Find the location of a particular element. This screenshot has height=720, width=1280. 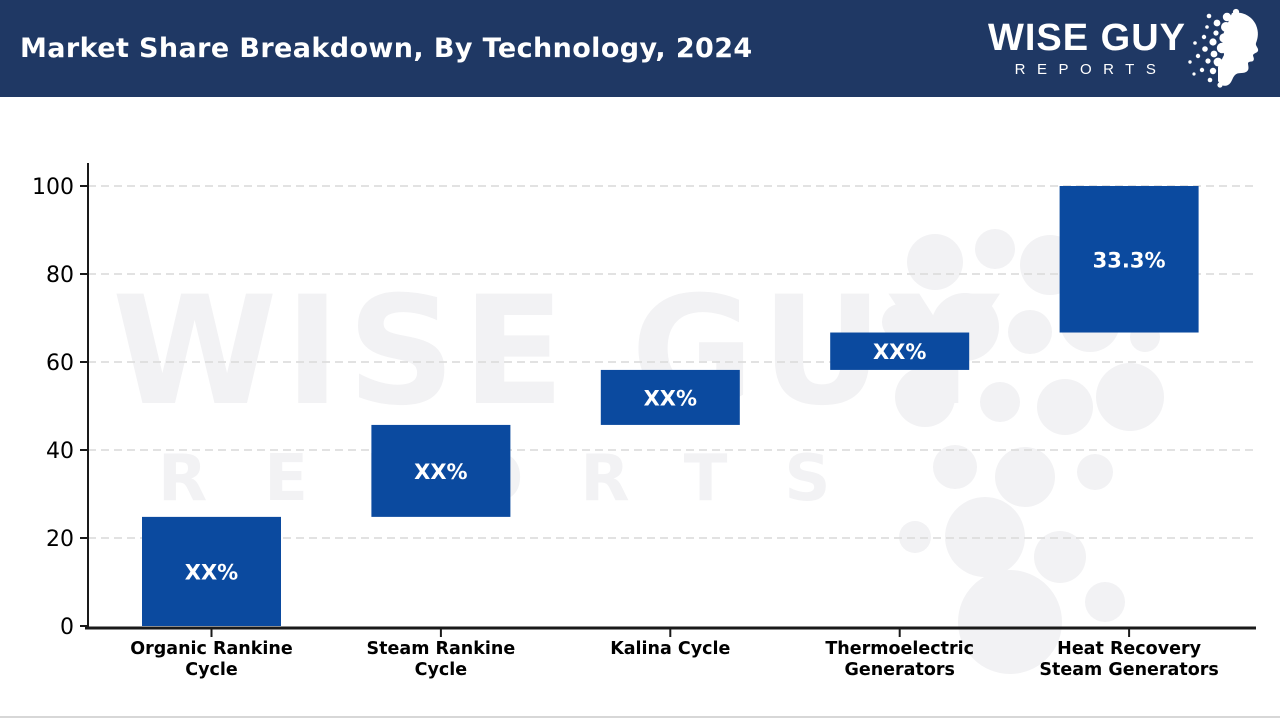

bar-label: 33.3% is located at coordinates (1129, 260).